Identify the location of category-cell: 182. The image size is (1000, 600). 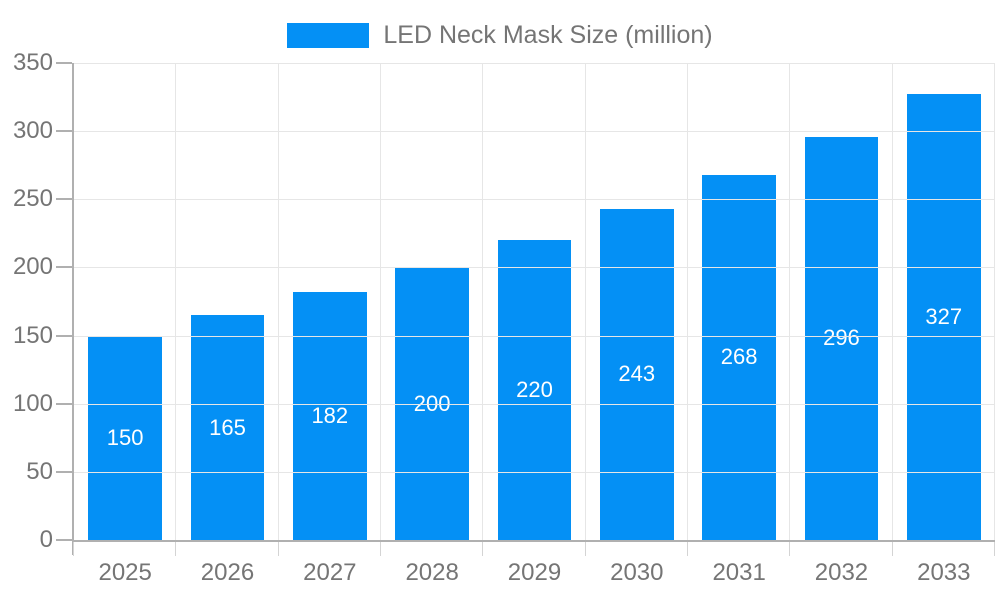
(330, 301).